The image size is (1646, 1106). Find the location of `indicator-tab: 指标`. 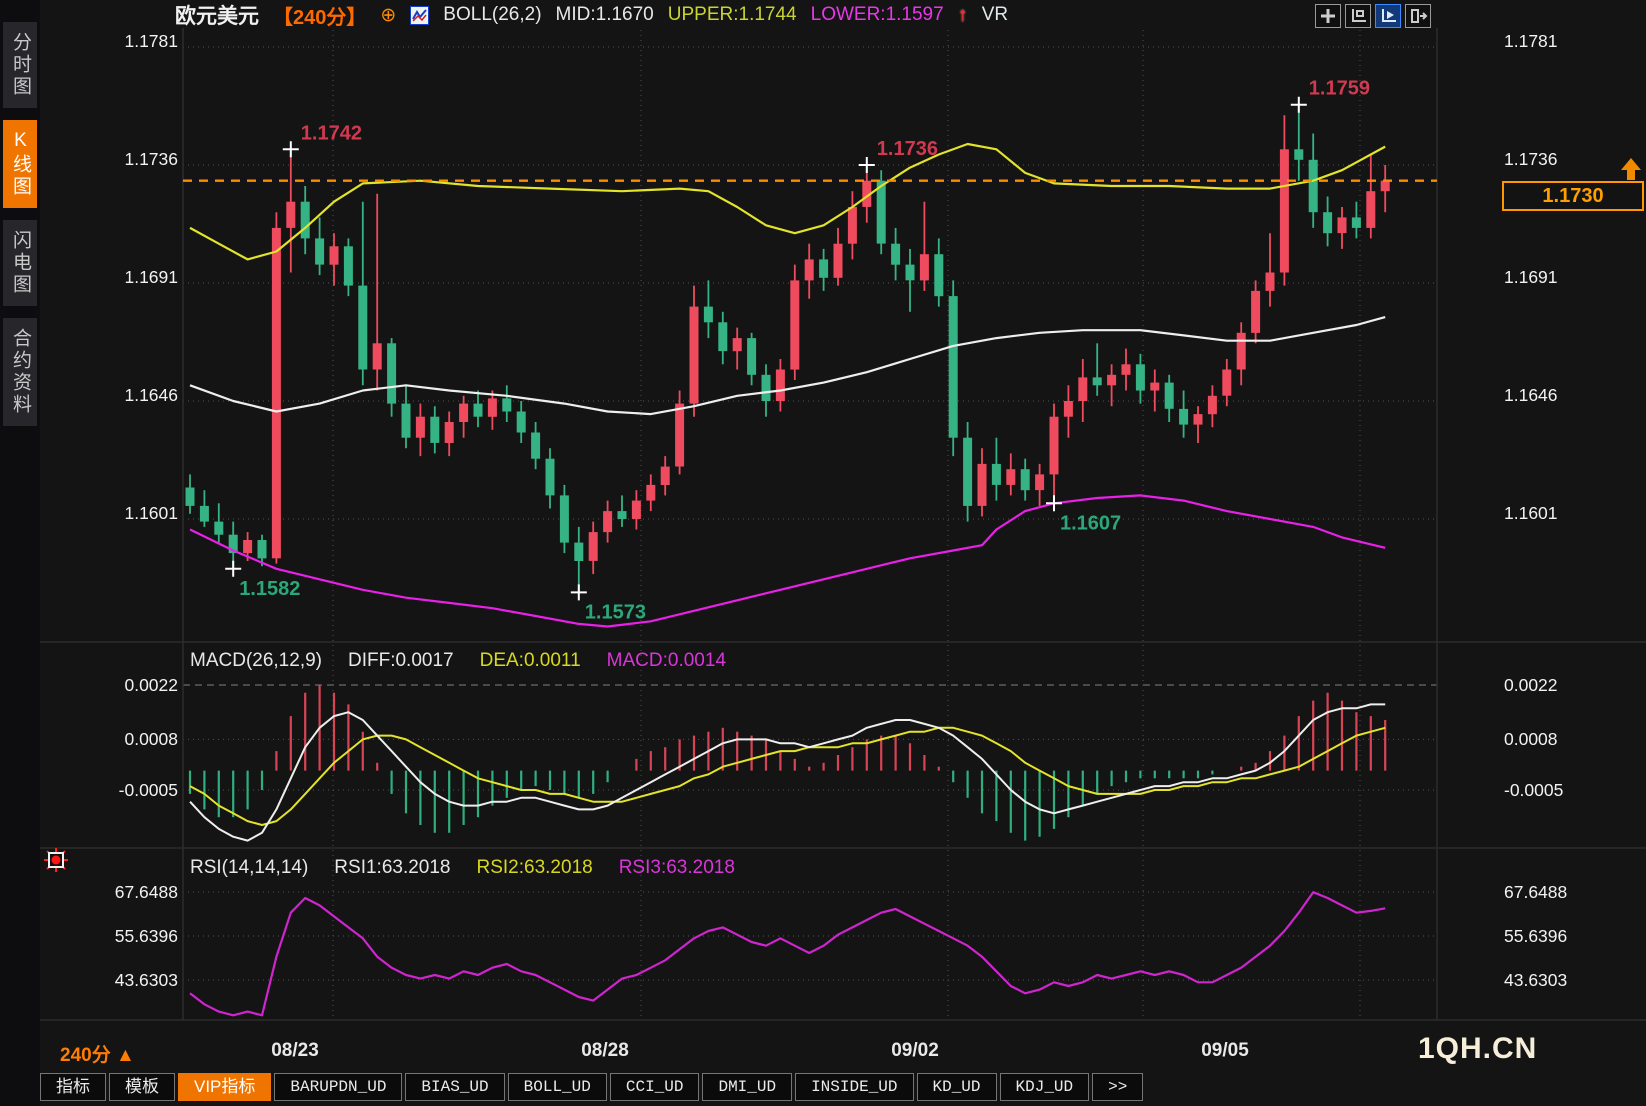

indicator-tab: 指标 is located at coordinates (73, 1087).